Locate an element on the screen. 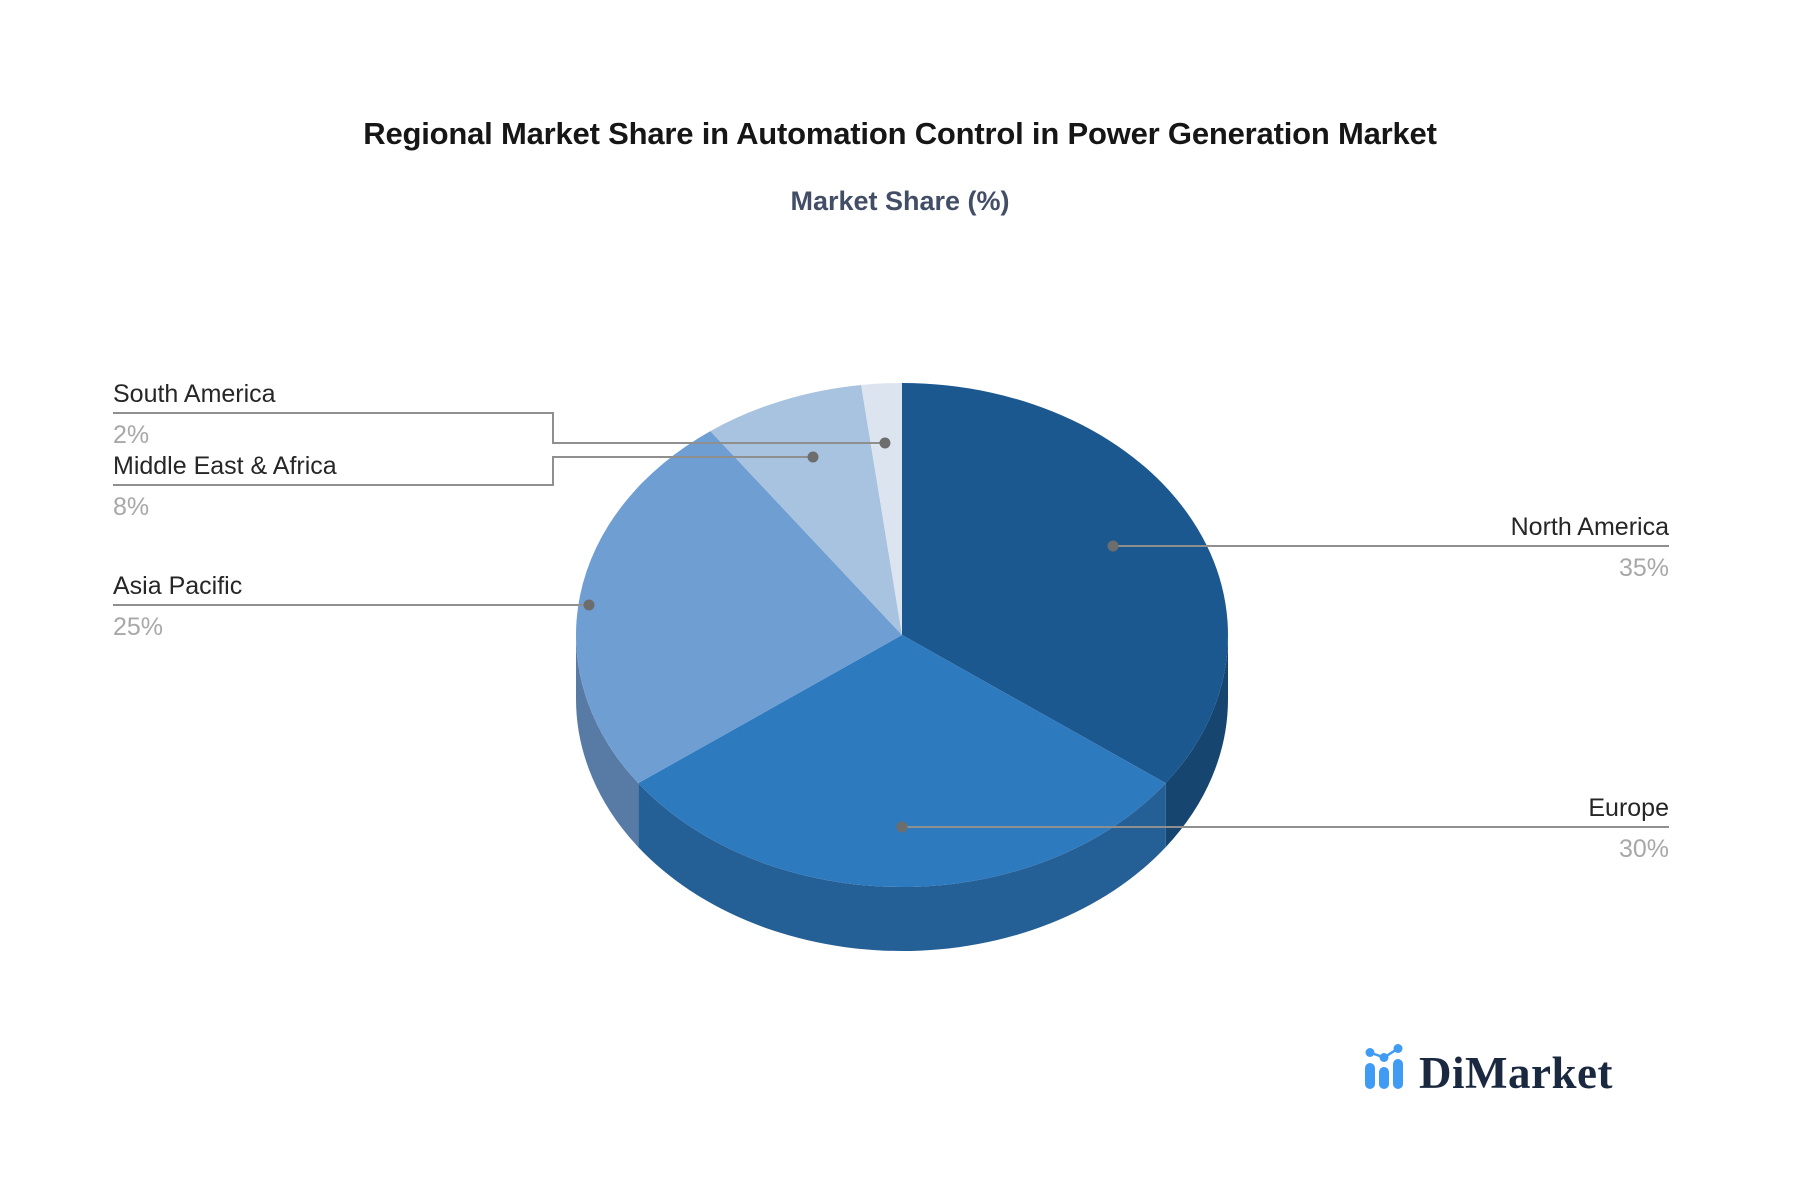  pie-slice-asia-pacific is located at coordinates (739, 607).